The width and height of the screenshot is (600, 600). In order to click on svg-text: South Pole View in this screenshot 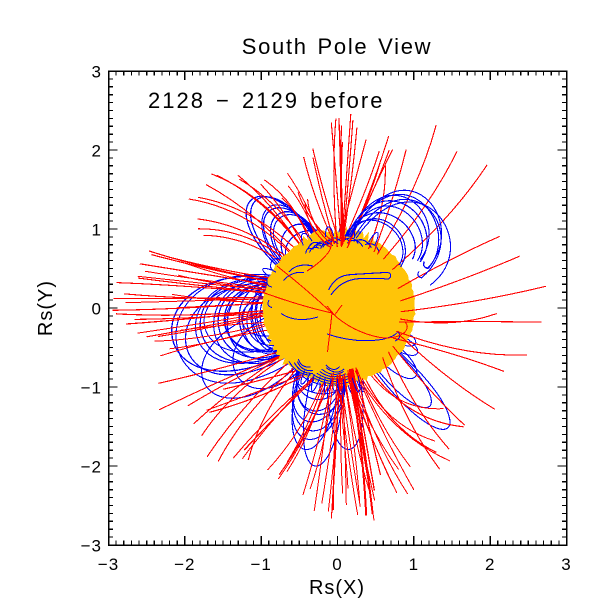, I will do `click(337, 46)`.